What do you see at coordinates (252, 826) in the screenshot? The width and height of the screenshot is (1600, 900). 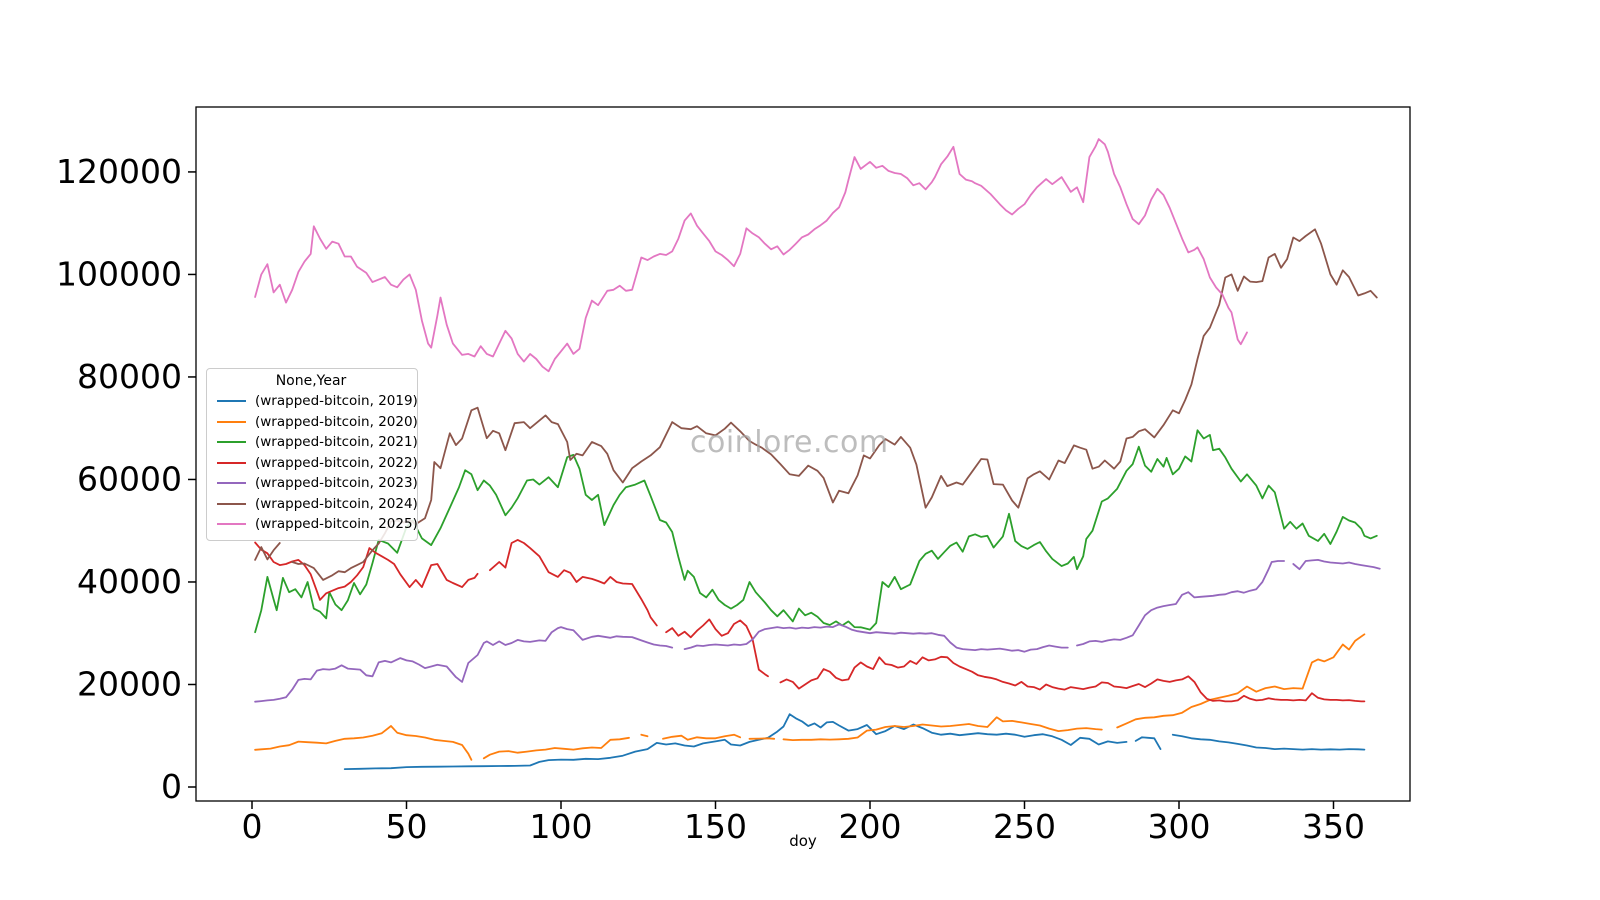 I see `x-tick-label: 0` at bounding box center [252, 826].